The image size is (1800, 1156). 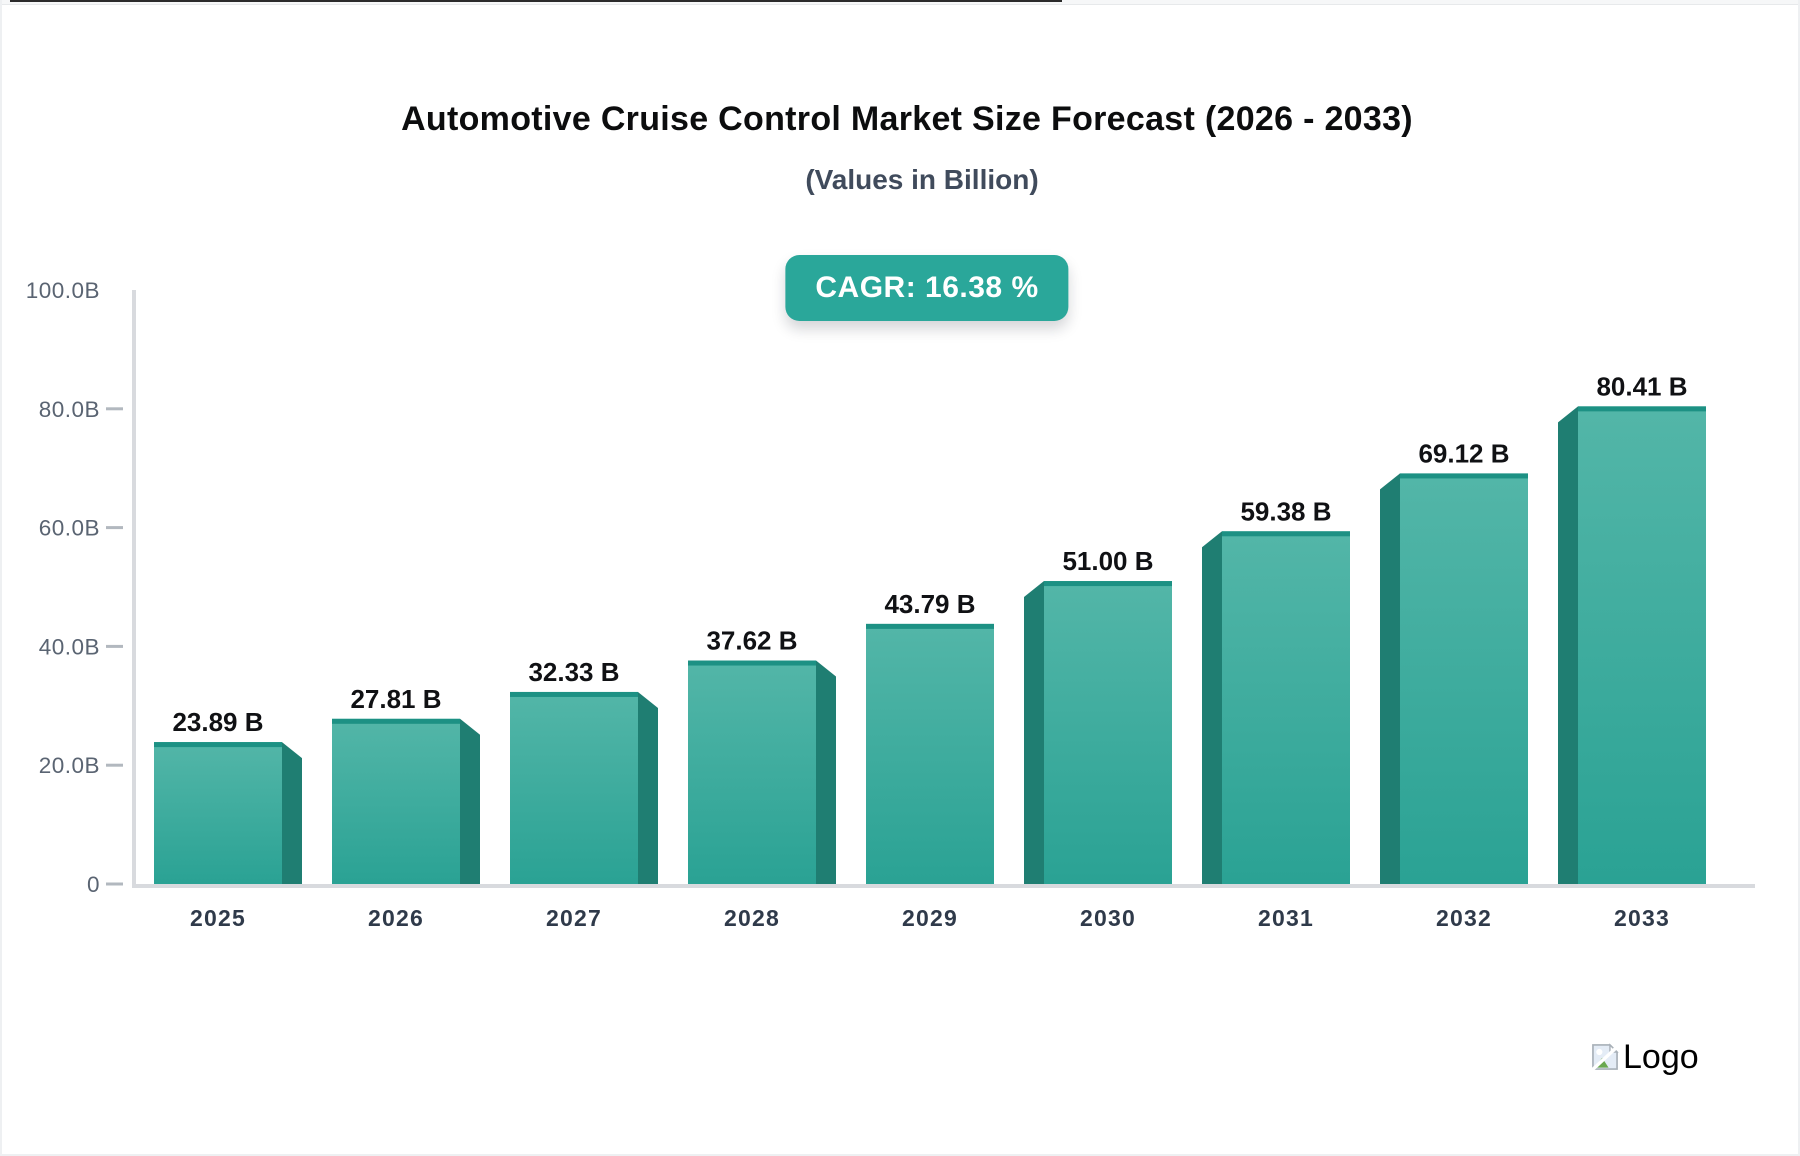 I want to click on y-axis-line, so click(x=134, y=589).